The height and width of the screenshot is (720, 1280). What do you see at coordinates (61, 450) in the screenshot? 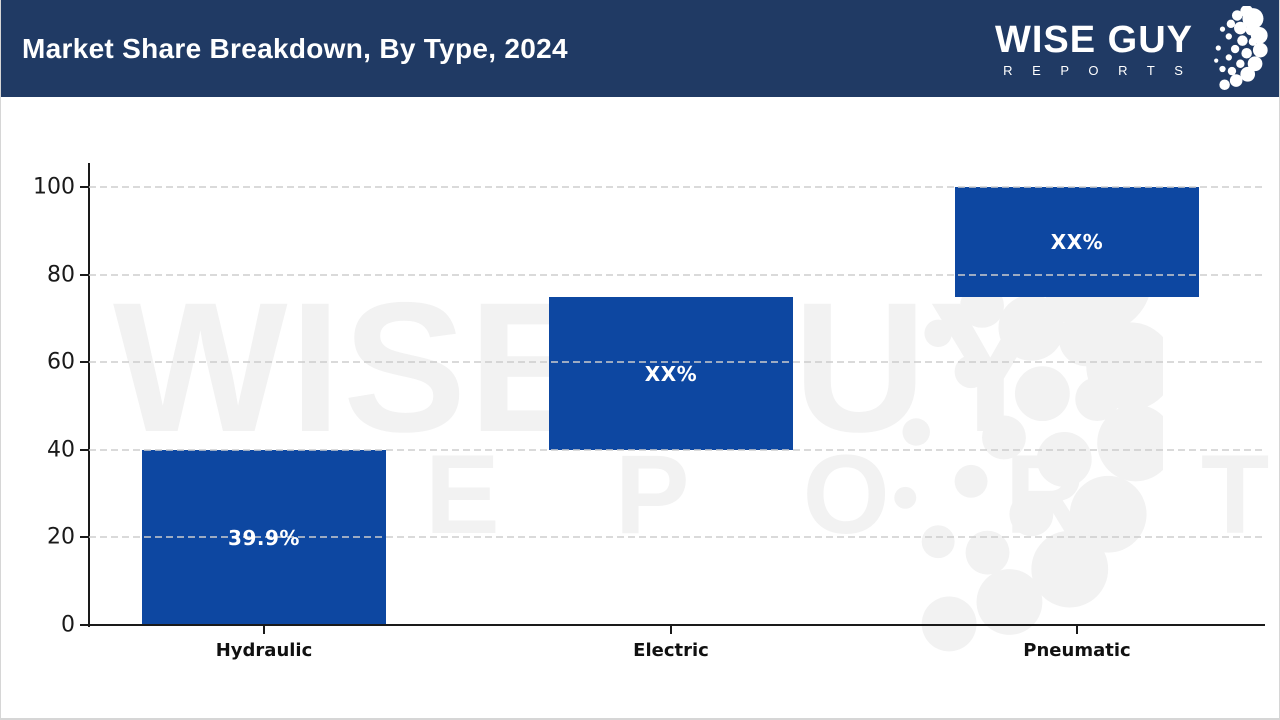
I see `y-tick-label: 40` at bounding box center [61, 450].